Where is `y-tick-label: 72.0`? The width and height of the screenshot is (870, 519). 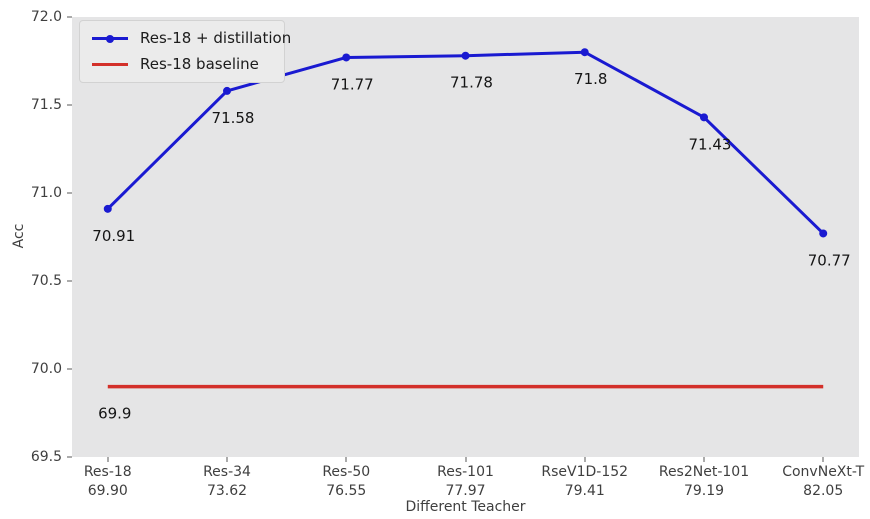 y-tick-label: 72.0 is located at coordinates (46, 17).